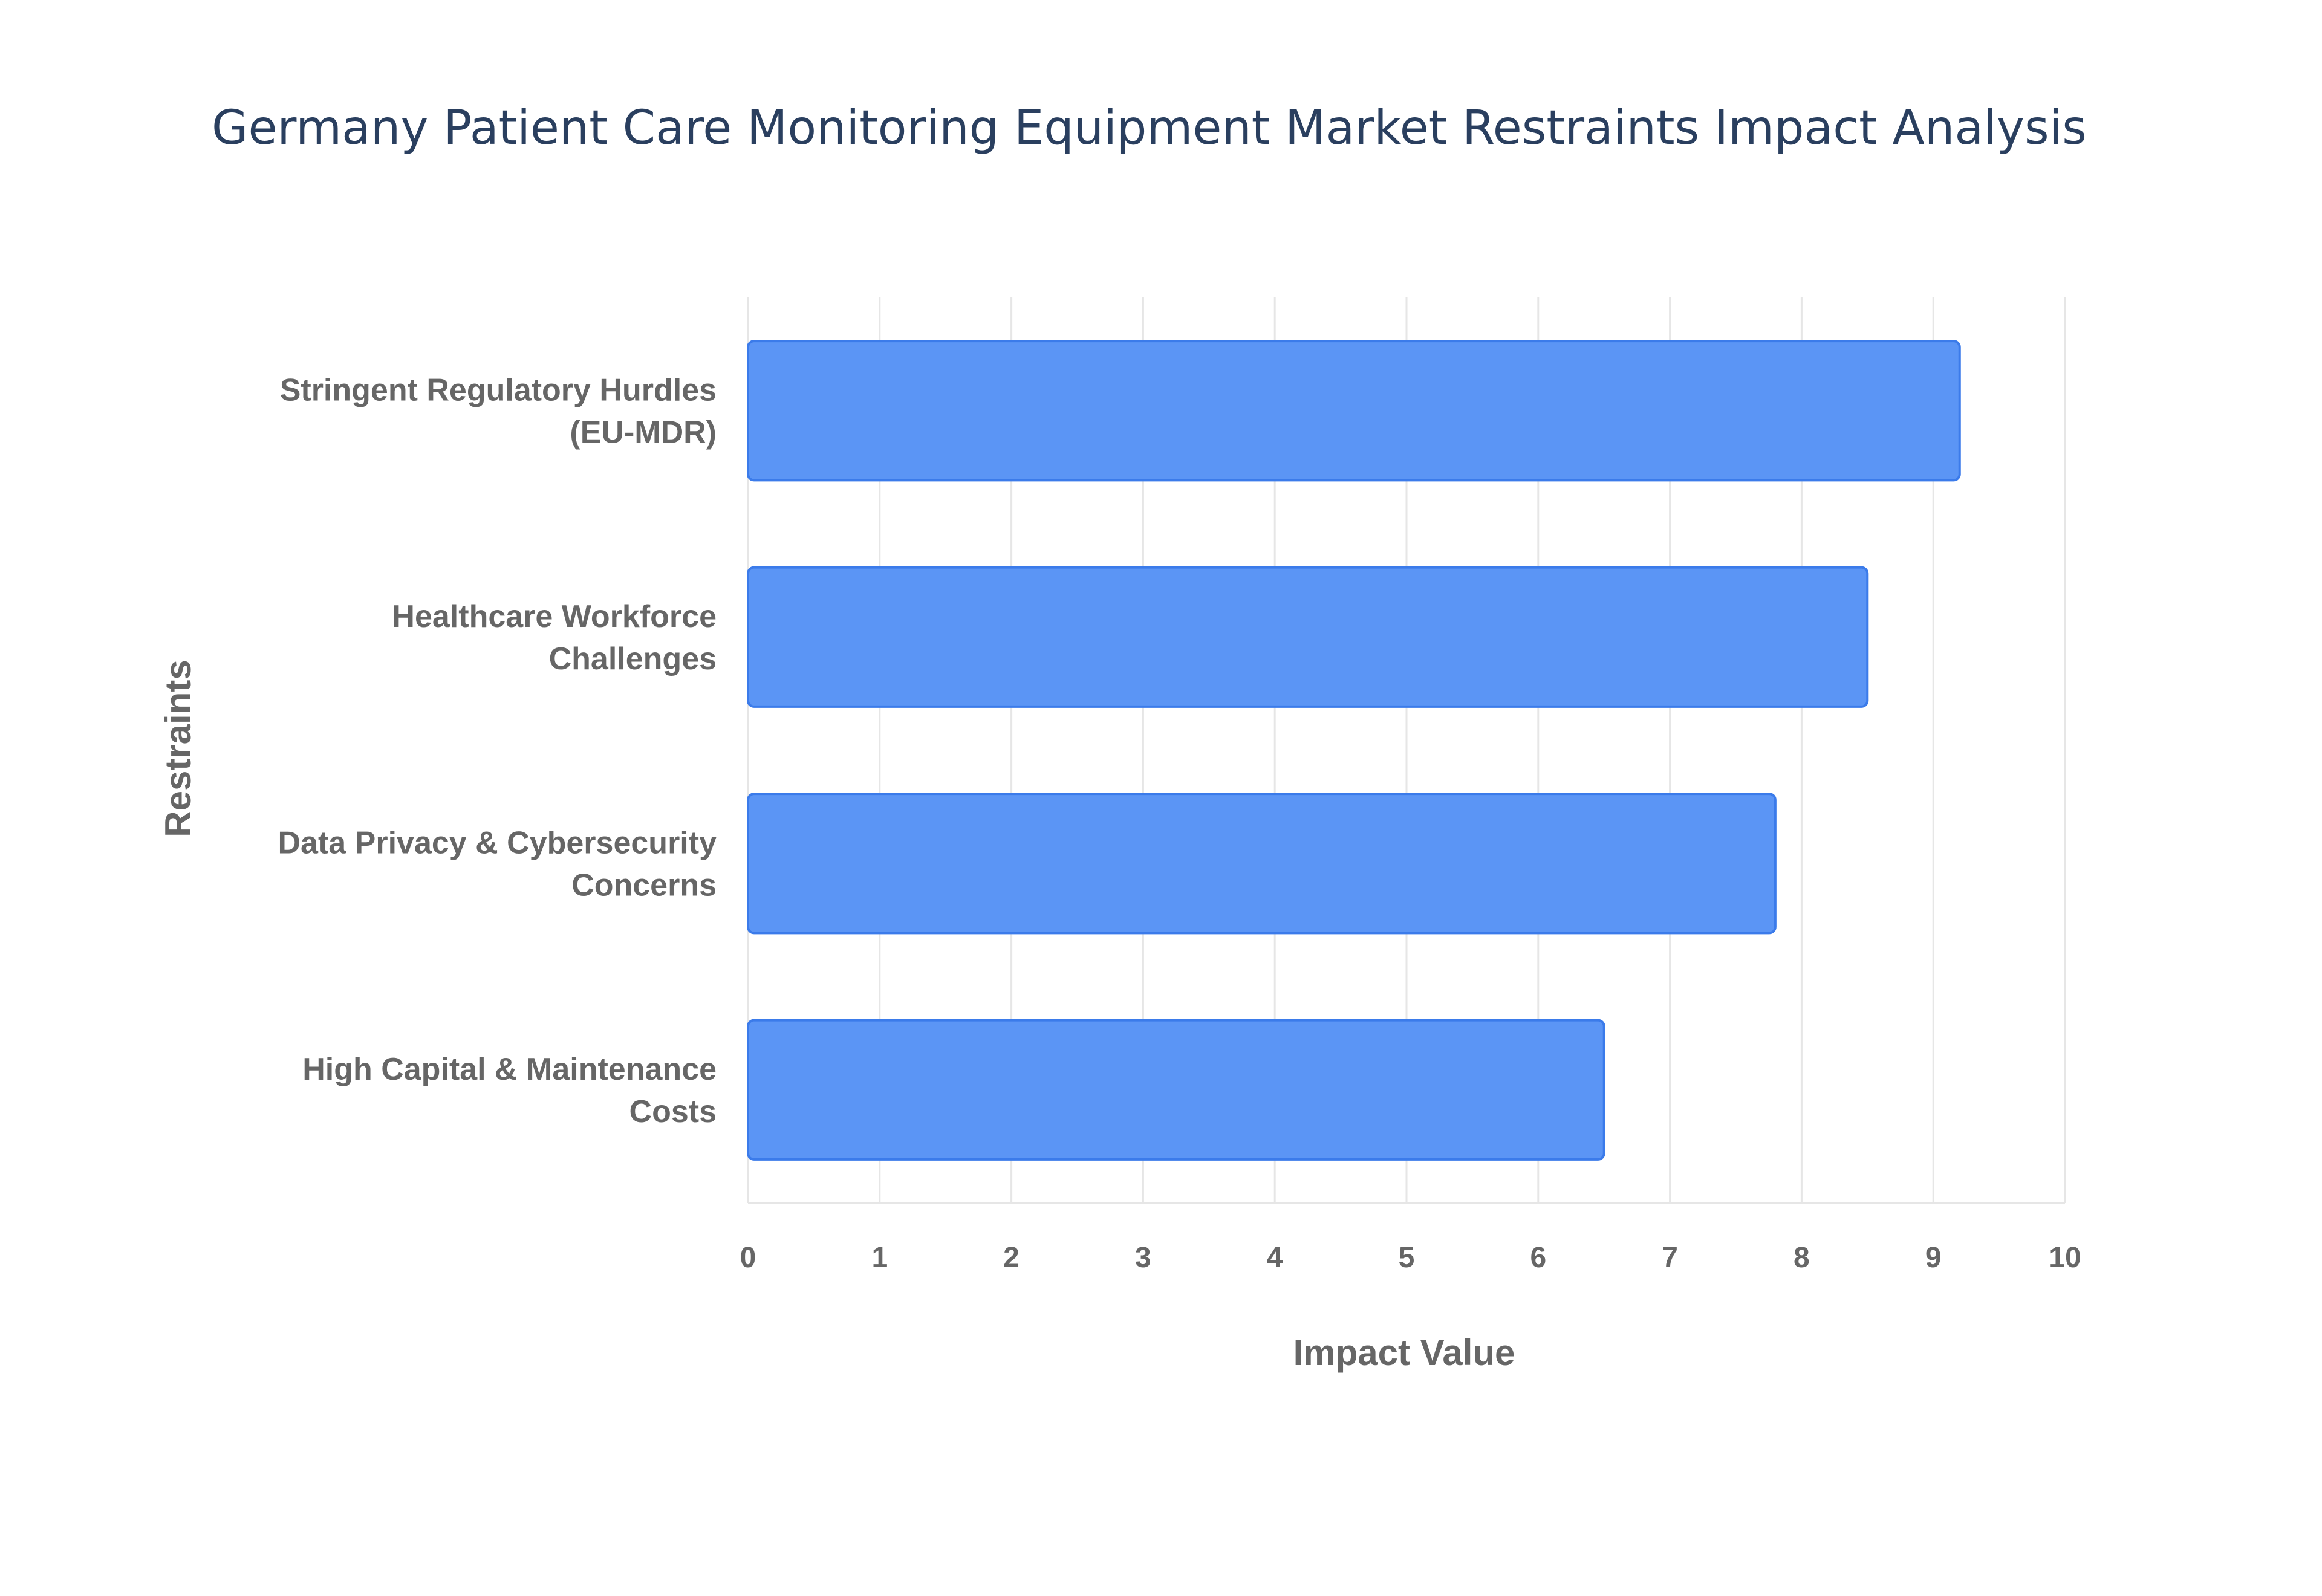  What do you see at coordinates (1407, 1258) in the screenshot?
I see `x-tick-label: 5` at bounding box center [1407, 1258].